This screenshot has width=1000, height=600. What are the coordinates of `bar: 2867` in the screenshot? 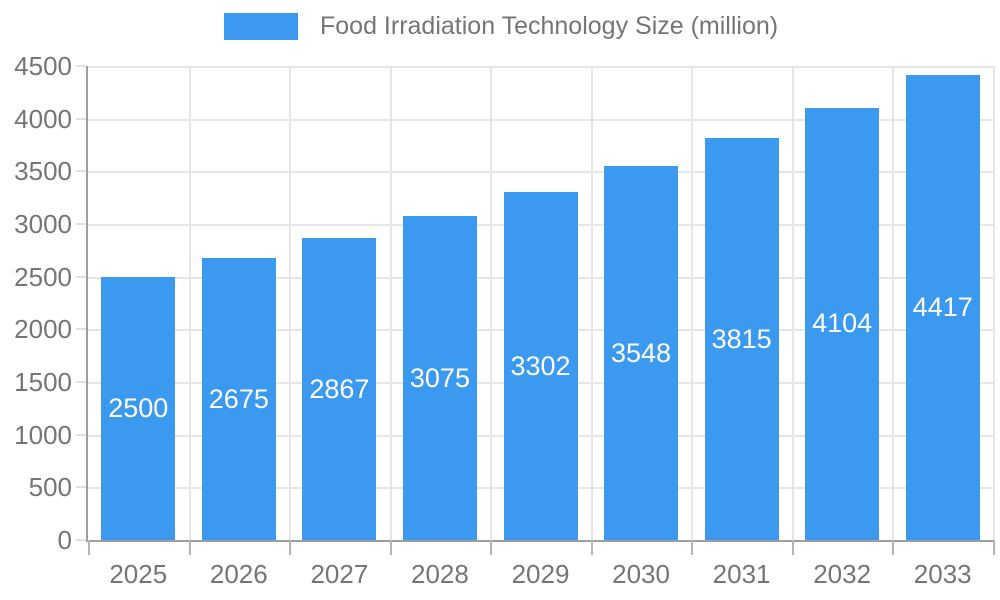 It's located at (339, 389).